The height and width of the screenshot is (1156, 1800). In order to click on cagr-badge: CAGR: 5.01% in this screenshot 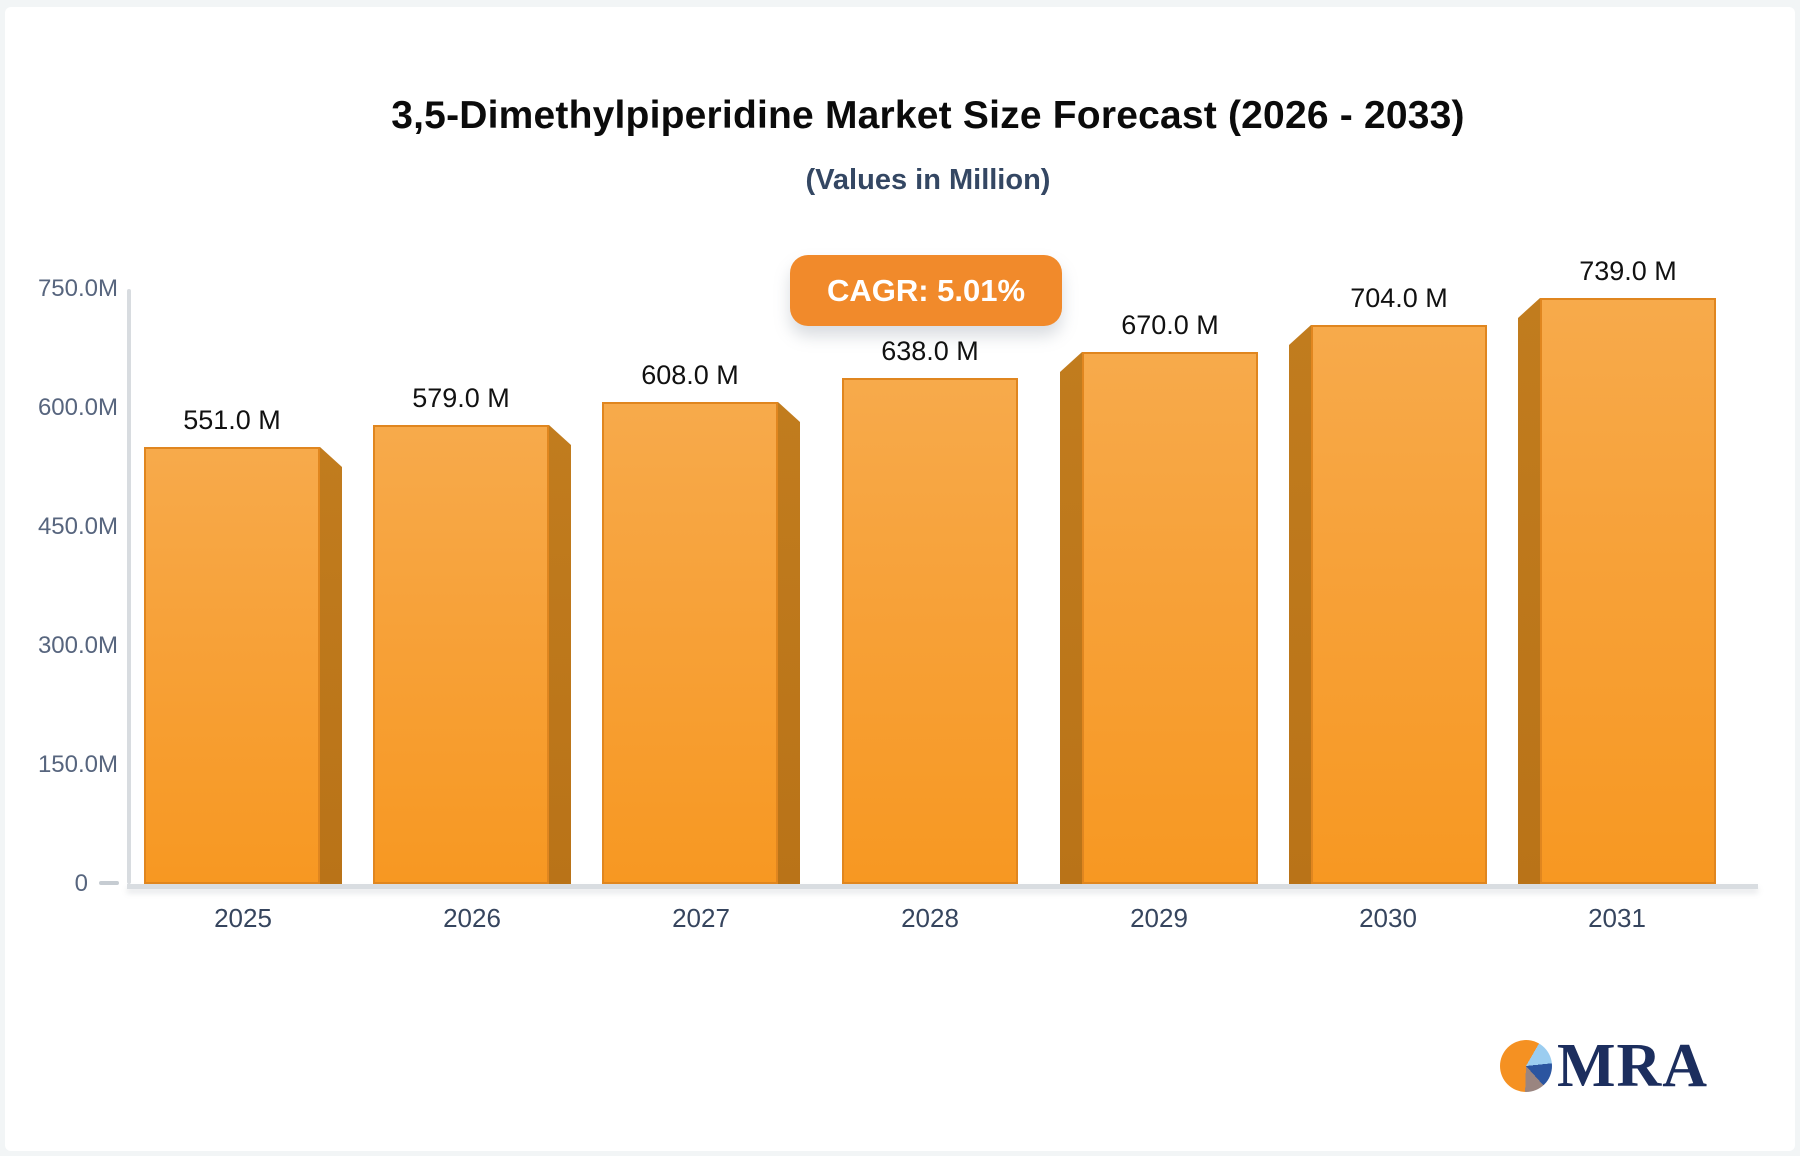, I will do `click(926, 290)`.